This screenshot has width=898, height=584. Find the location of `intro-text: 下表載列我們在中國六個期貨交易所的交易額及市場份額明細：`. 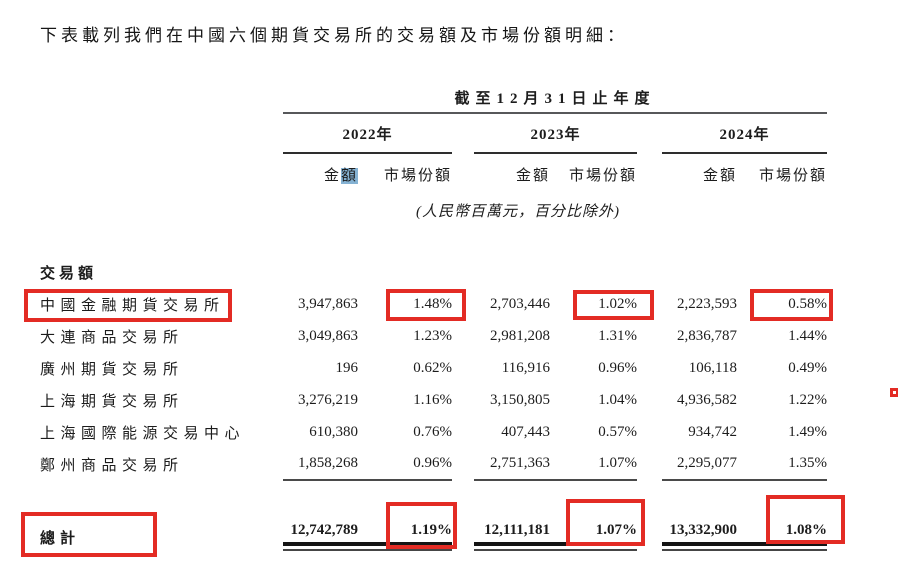

intro-text: 下表載列我們在中國六個期貨交易所的交易額及市場份額明細： is located at coordinates (334, 35).